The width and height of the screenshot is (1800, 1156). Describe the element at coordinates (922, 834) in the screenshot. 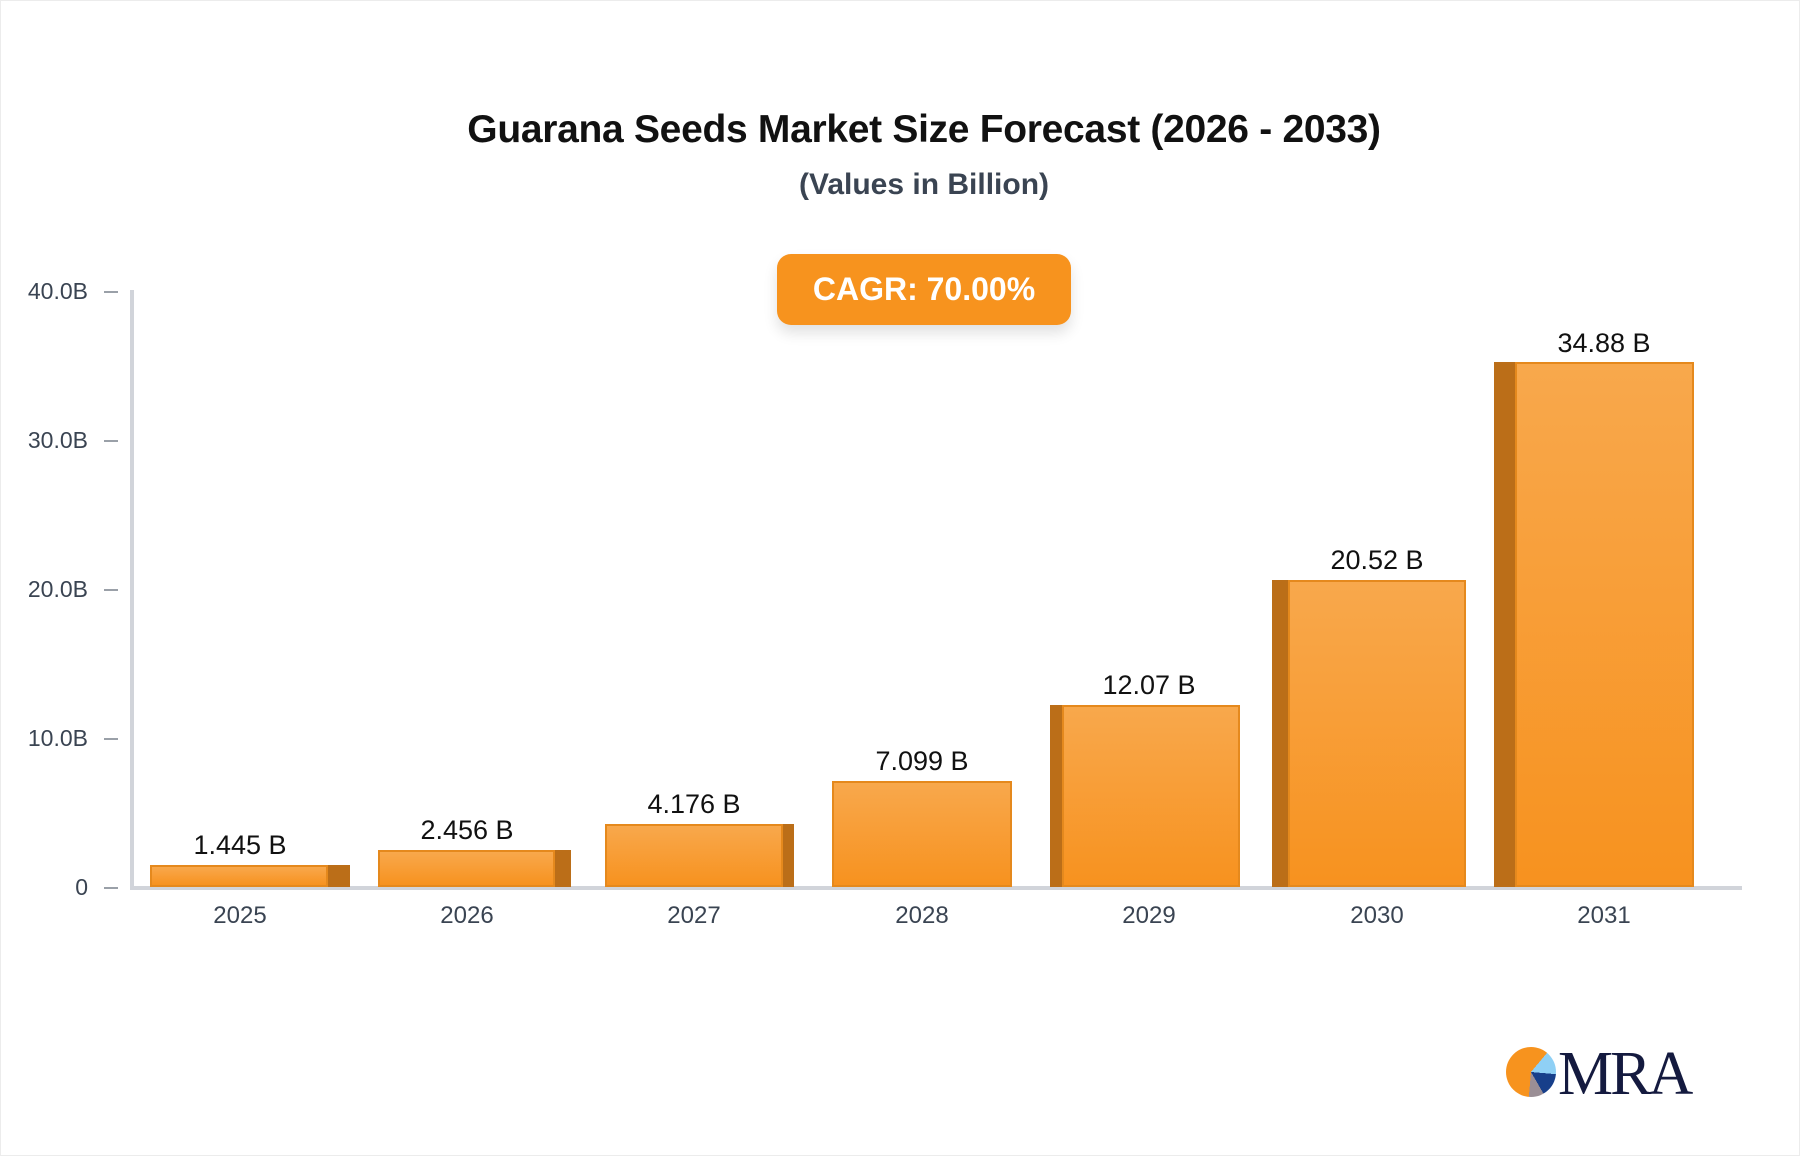

I see `bar-2028` at that location.